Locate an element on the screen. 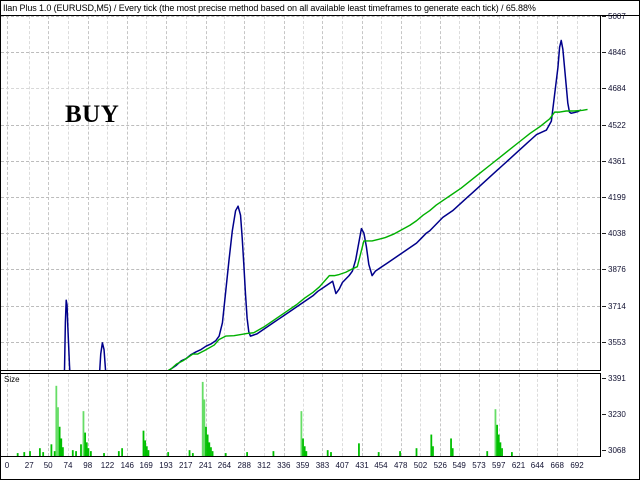 This screenshot has height=480, width=640. trade-axis-label: 217 is located at coordinates (186, 465).